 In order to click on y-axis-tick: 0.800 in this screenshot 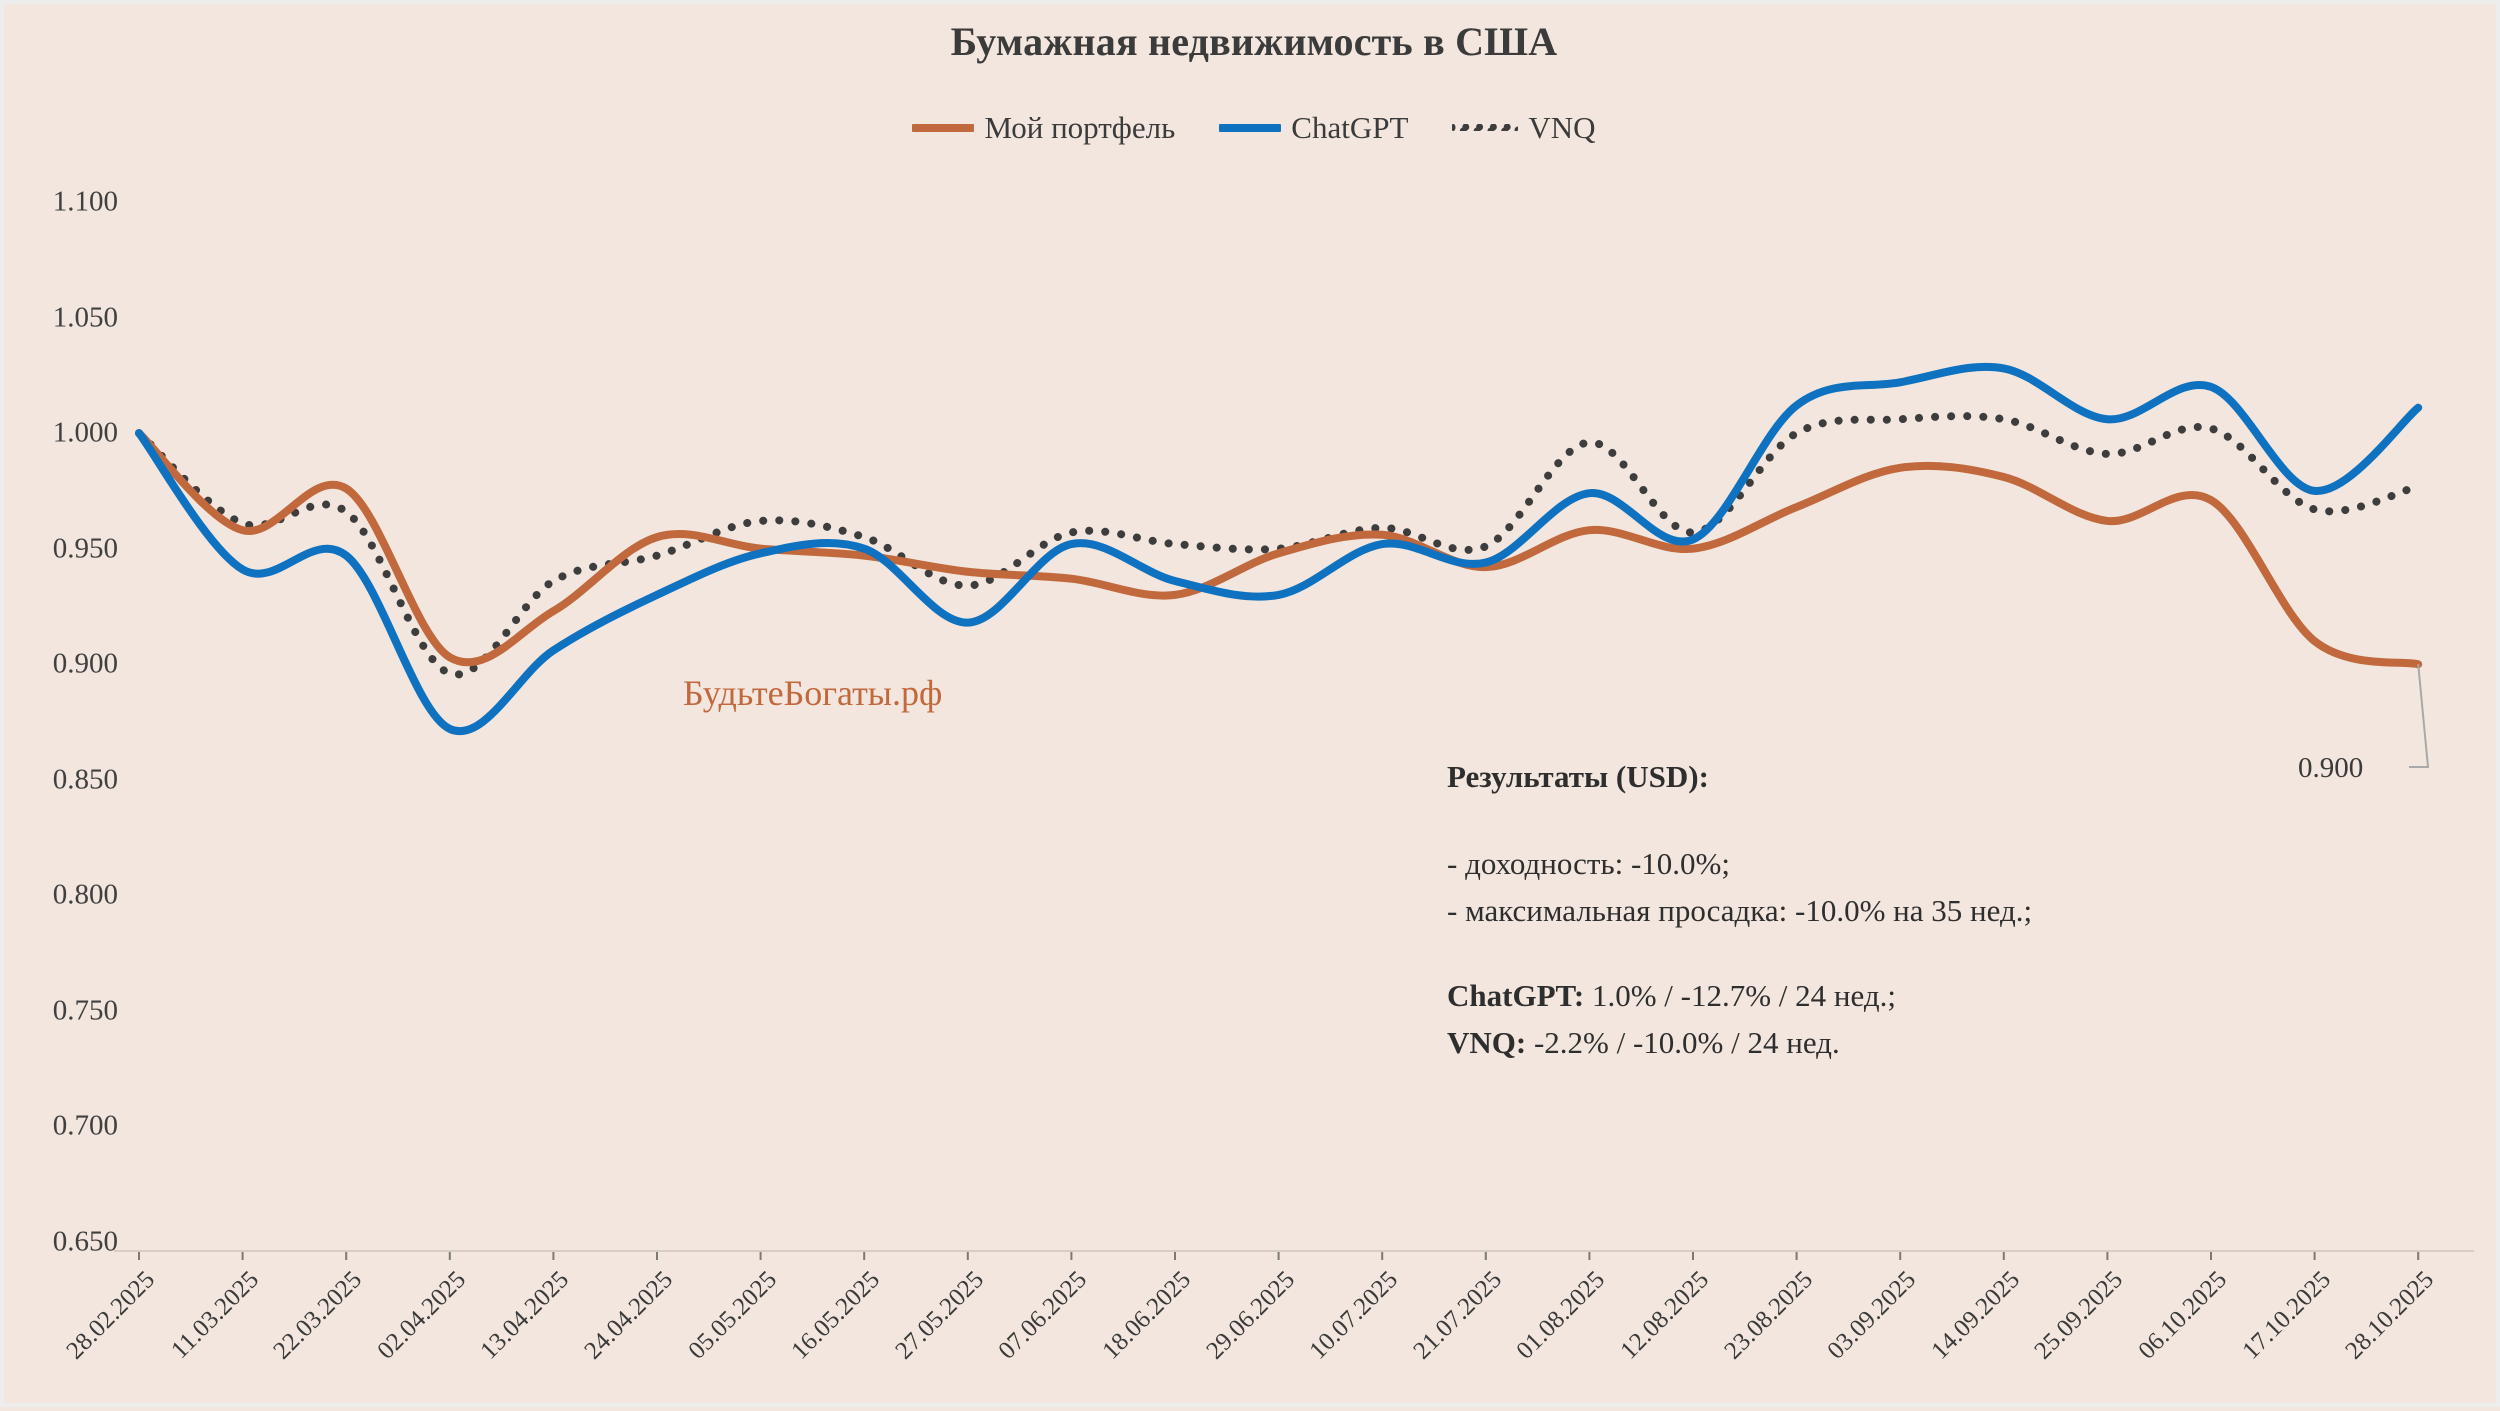, I will do `click(85, 894)`.